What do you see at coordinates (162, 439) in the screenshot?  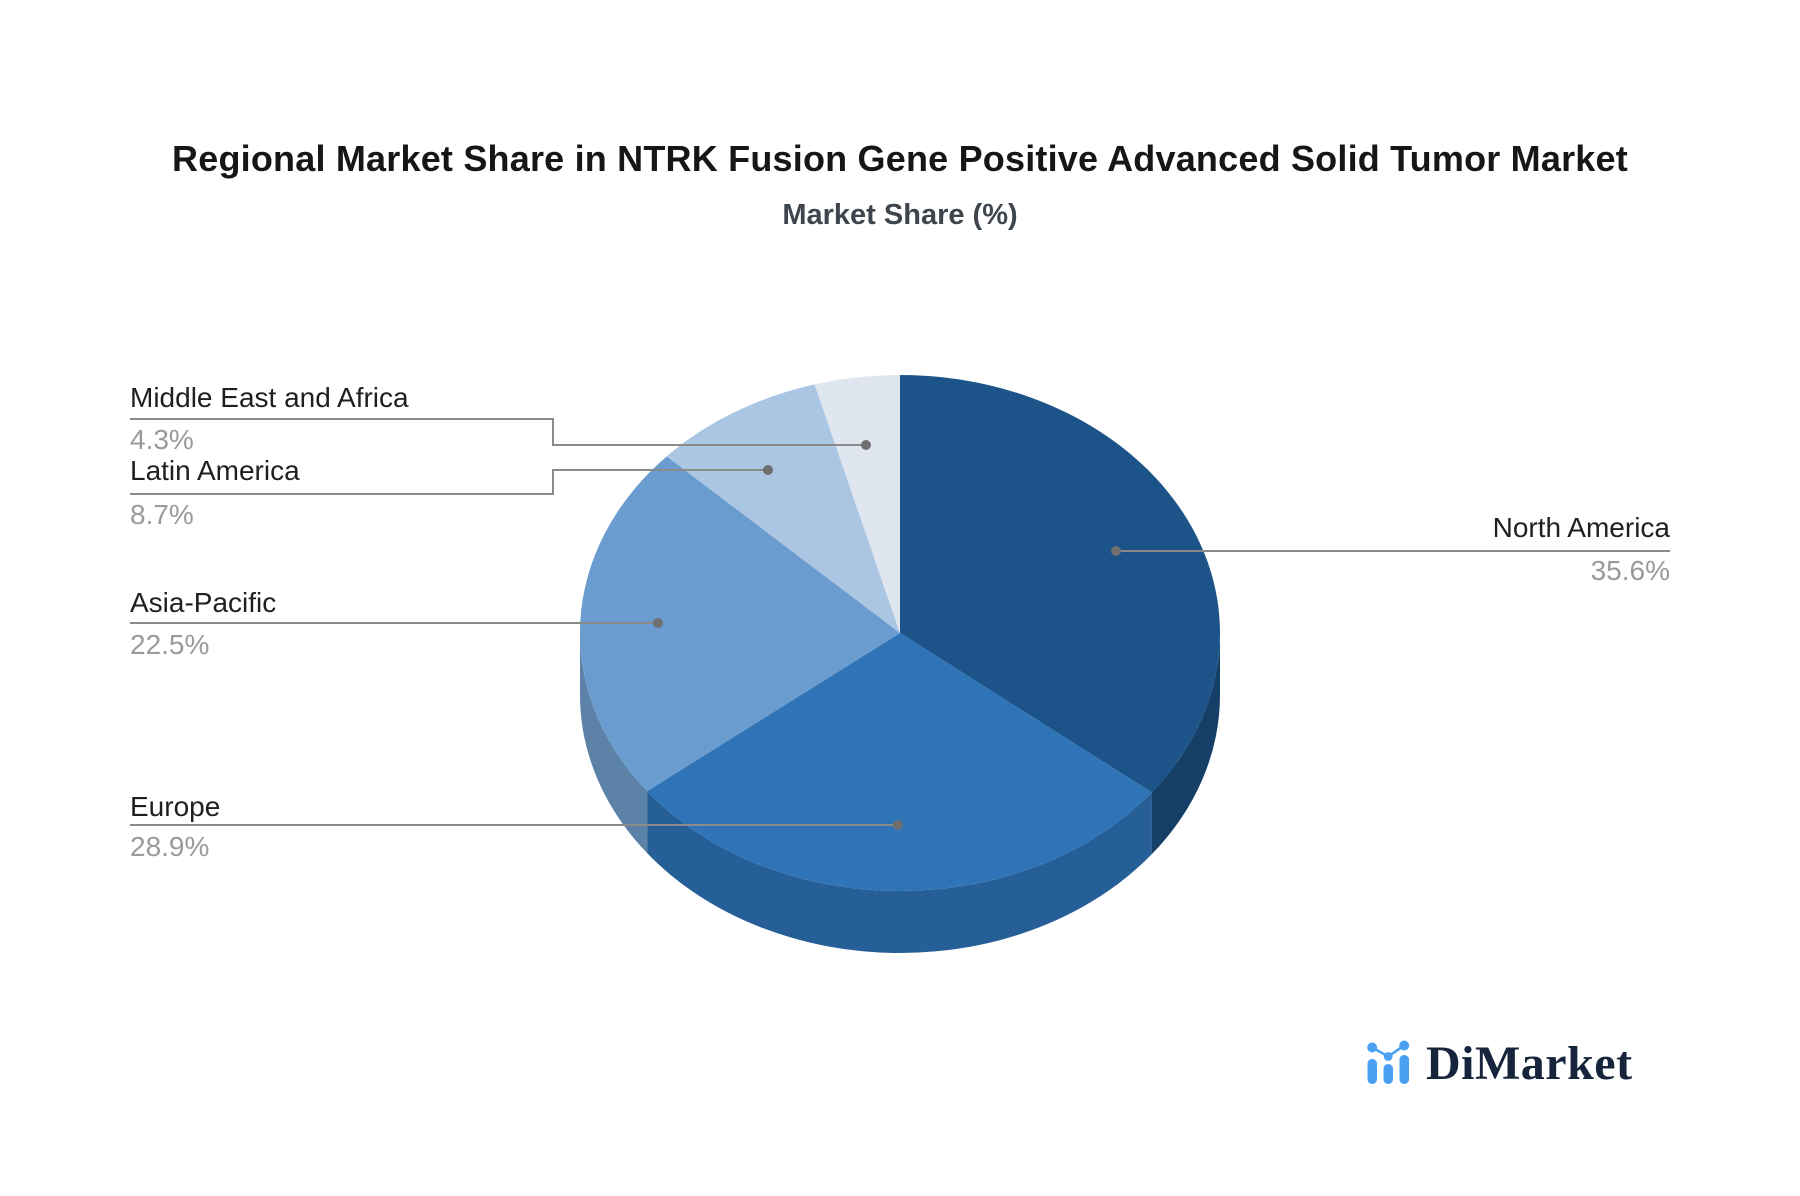 I see `slice-value-middle-east-and-africa: 4.3%` at bounding box center [162, 439].